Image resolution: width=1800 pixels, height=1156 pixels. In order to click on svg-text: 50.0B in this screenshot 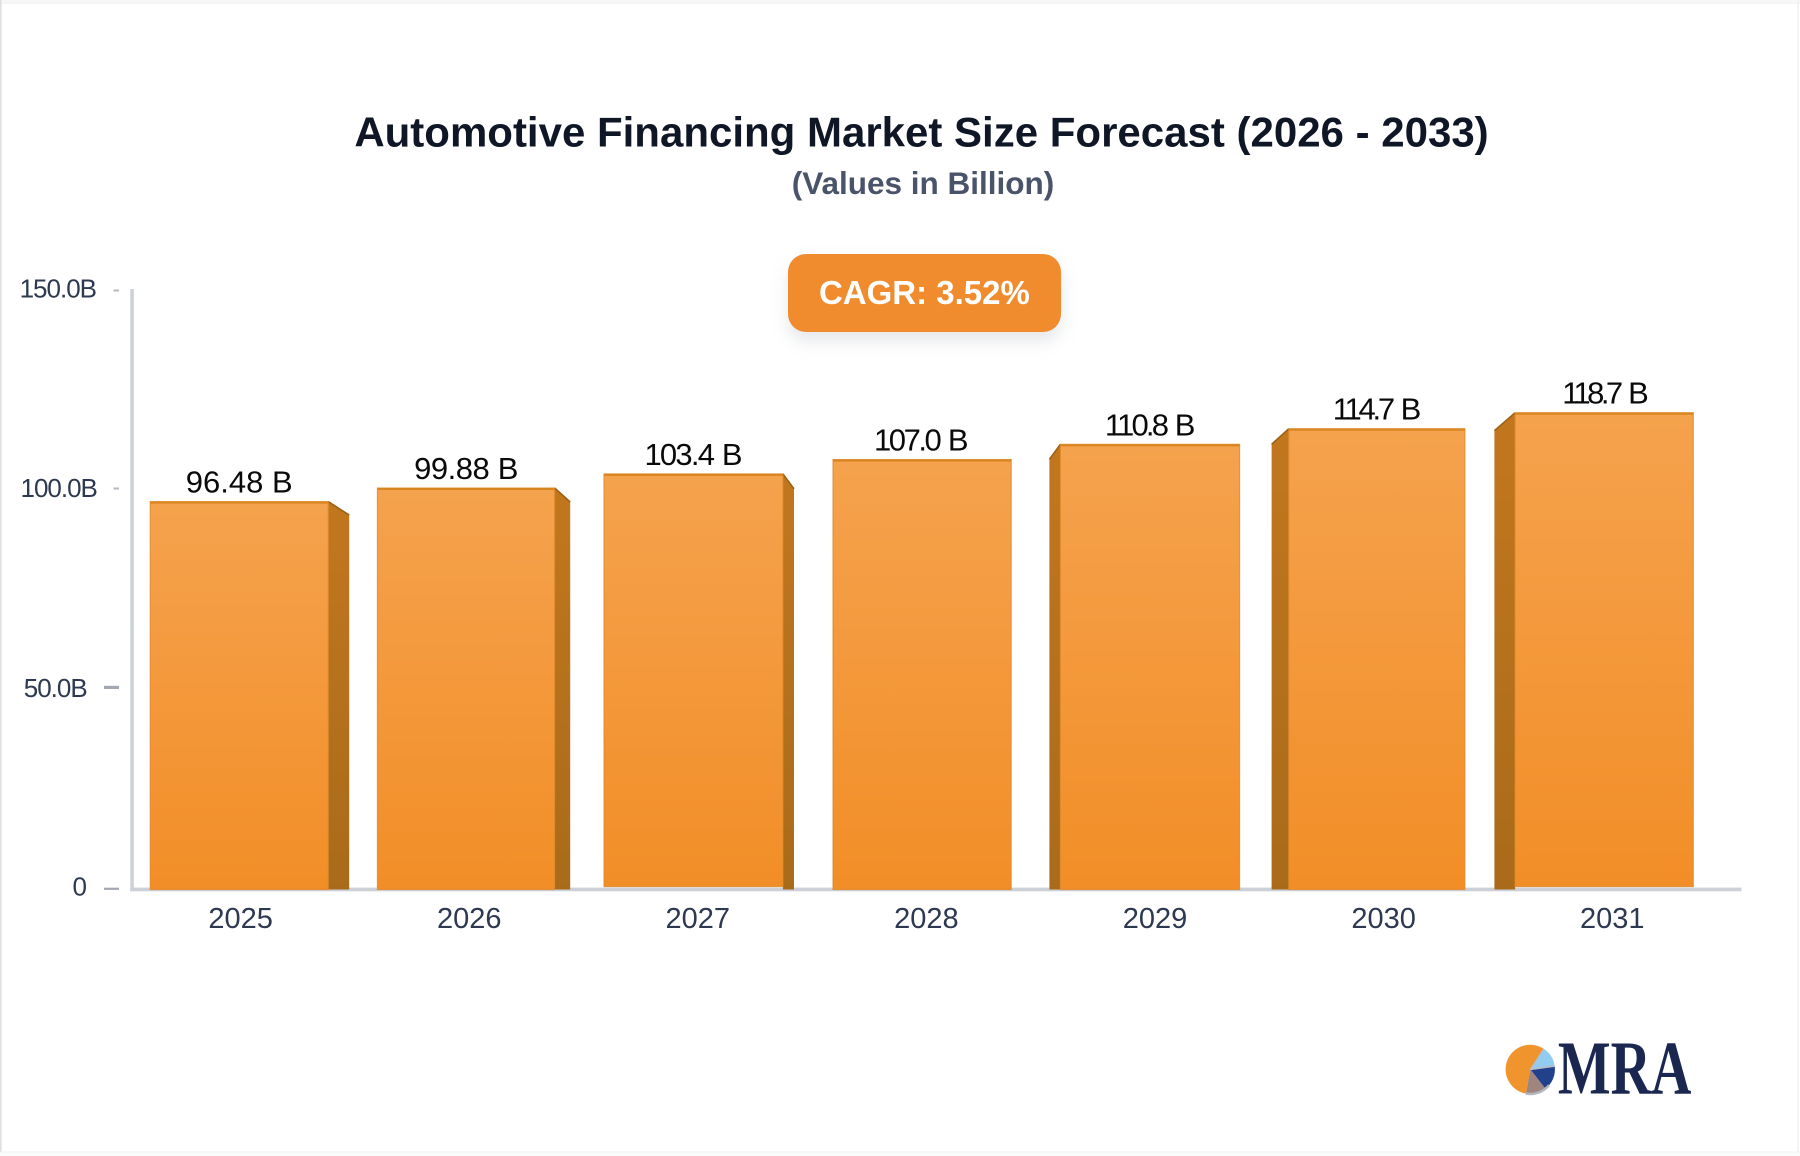, I will do `click(55, 688)`.